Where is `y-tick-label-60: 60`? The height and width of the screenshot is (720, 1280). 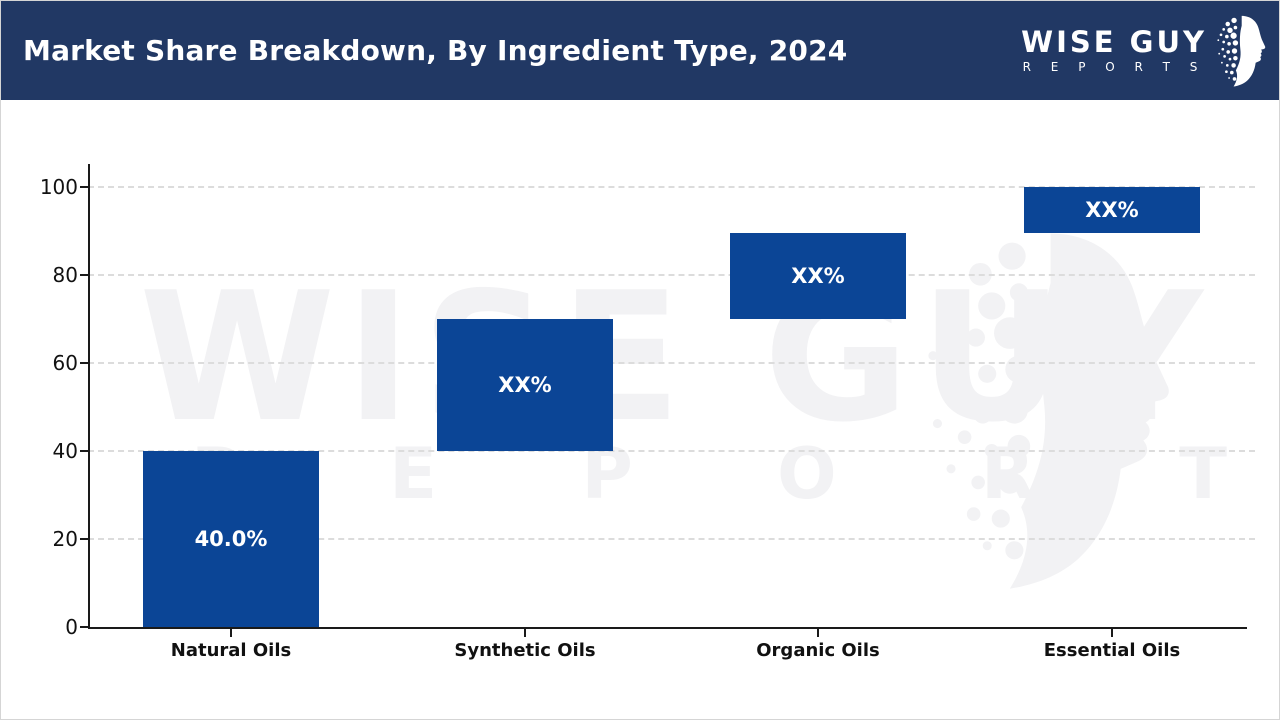
y-tick-label-60: 60 is located at coordinates (65, 363).